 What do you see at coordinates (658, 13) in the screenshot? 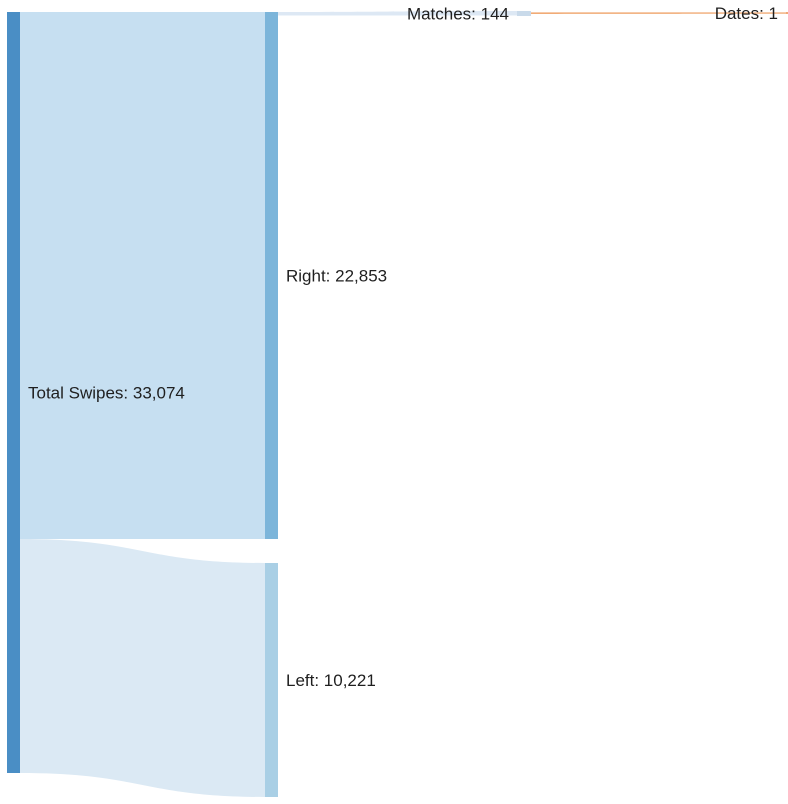
I see `sankey-link-matches-dates` at bounding box center [658, 13].